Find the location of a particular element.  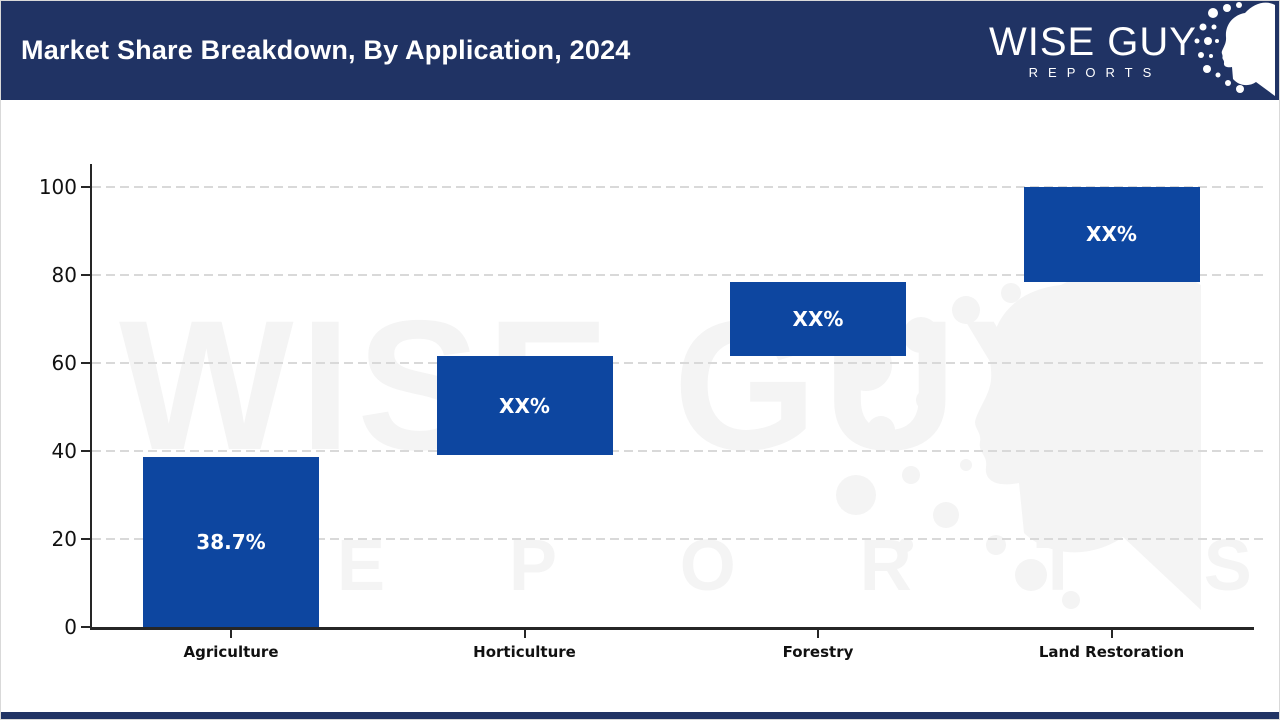

wiseguy-face-icon: ="2" is located at coordinates (1229, 50).